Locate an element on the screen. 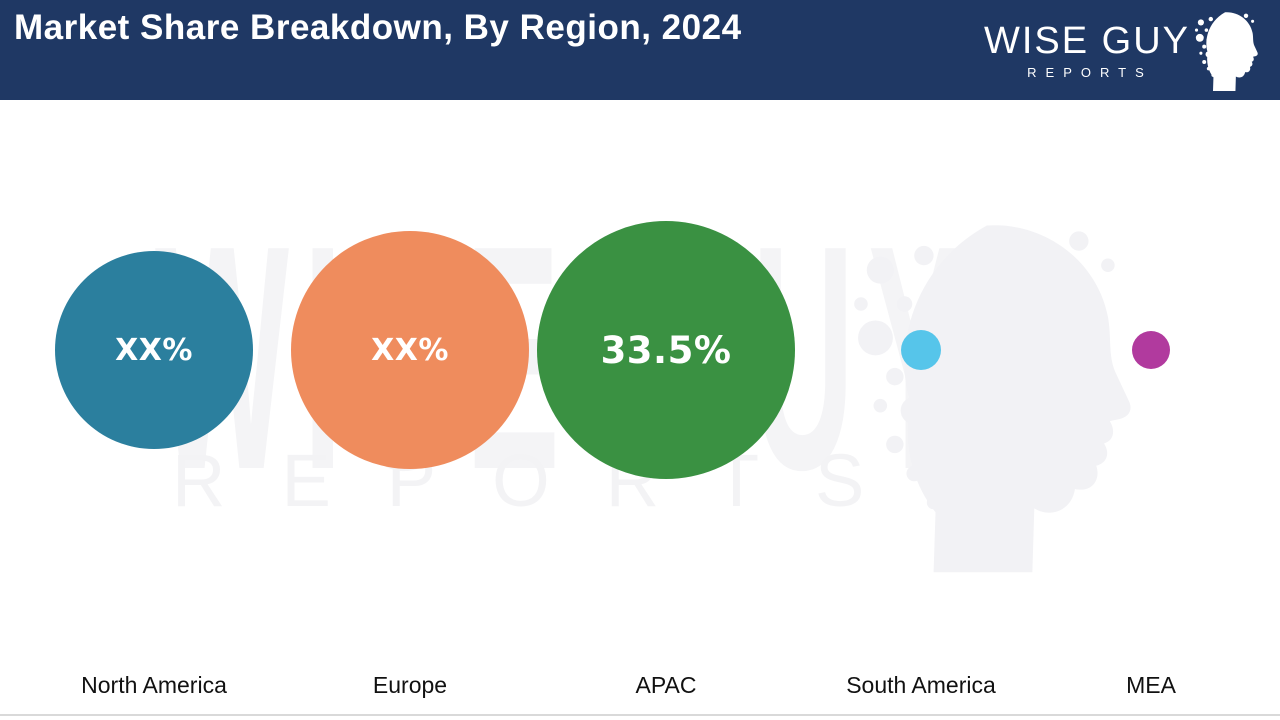 The image size is (1280, 720). region-label: Europe is located at coordinates (410, 685).